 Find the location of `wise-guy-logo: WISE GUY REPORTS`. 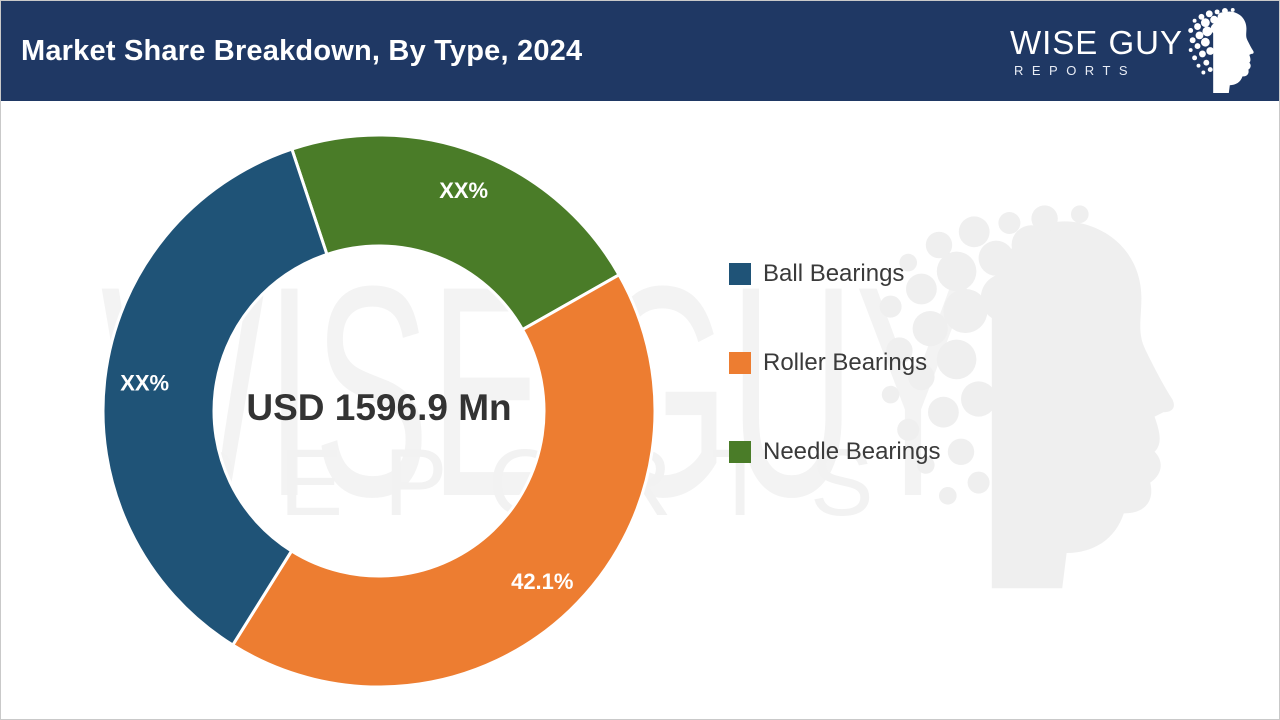

wise-guy-logo: WISE GUY REPORTS is located at coordinates (1133, 51).